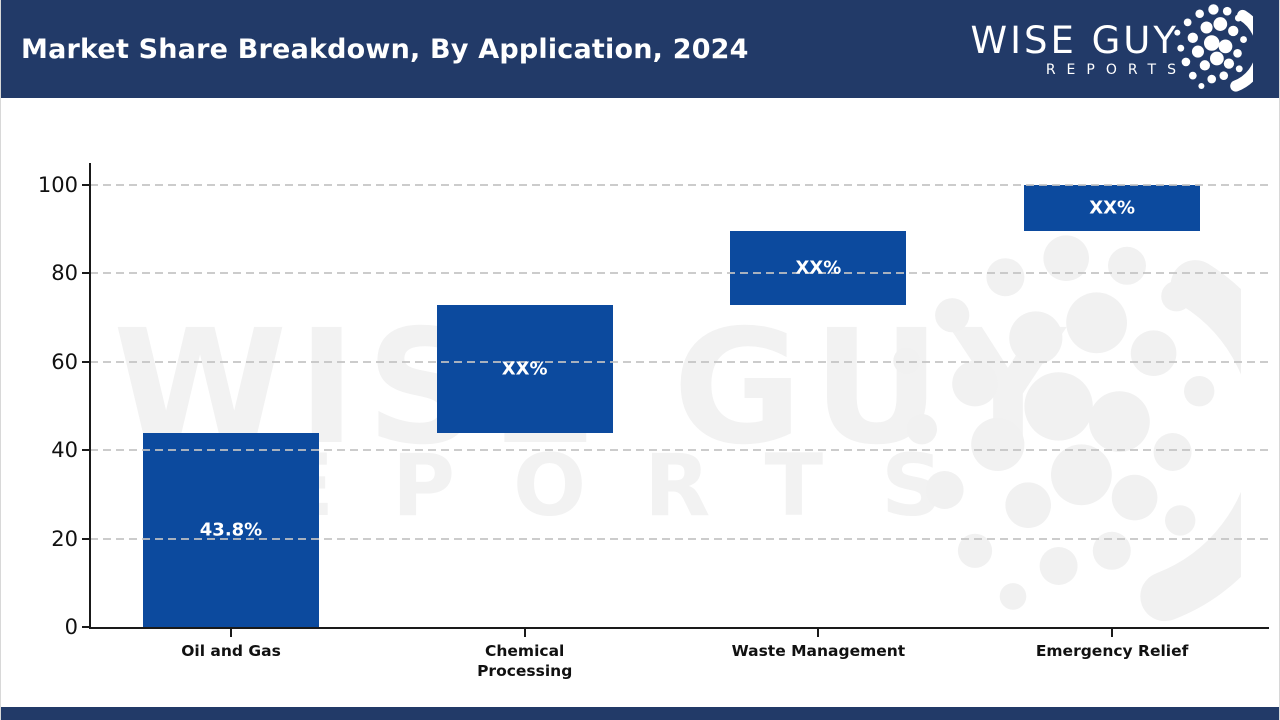 Image resolution: width=1280 pixels, height=720 pixels. I want to click on footer-bar, so click(640, 713).